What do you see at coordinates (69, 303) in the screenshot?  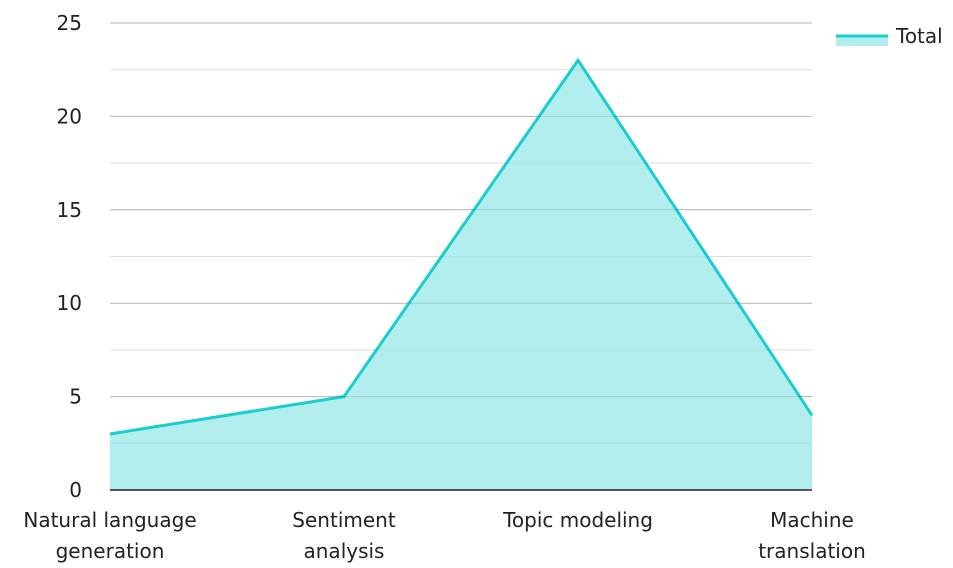 I see `y-tick-label: 10` at bounding box center [69, 303].